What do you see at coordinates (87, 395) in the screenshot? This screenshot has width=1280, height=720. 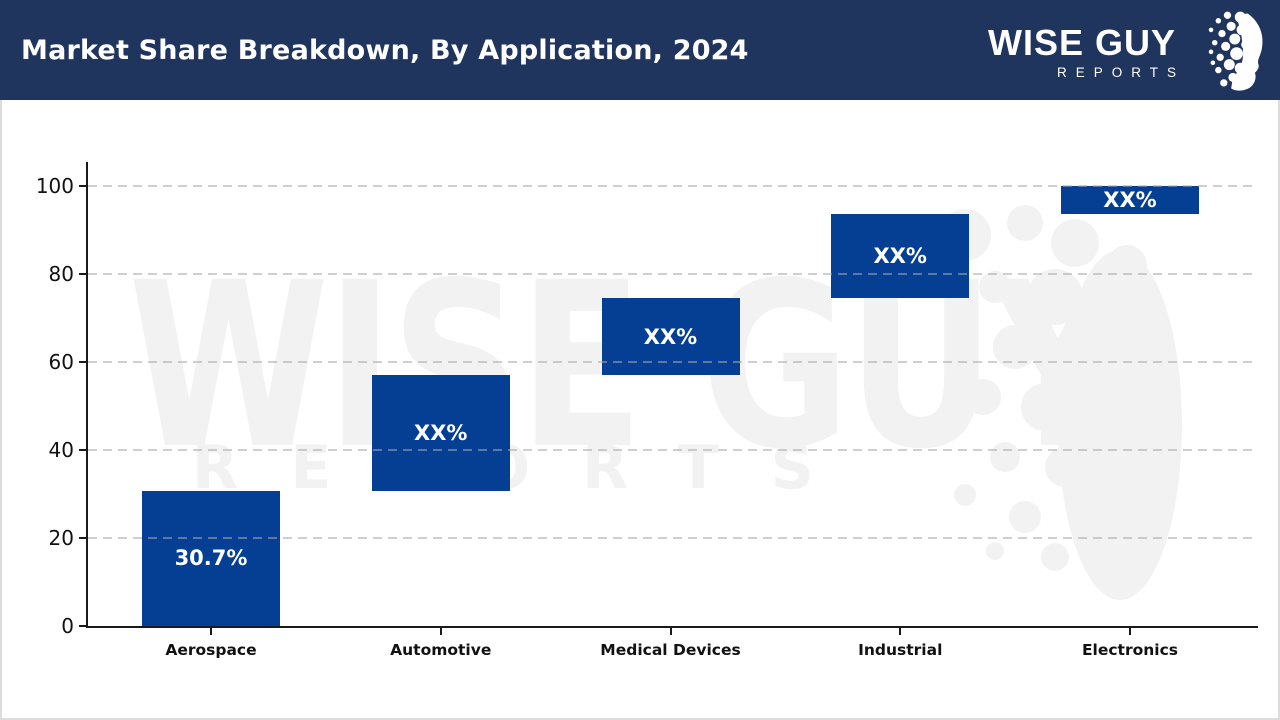 I see `y-axis-line` at bounding box center [87, 395].